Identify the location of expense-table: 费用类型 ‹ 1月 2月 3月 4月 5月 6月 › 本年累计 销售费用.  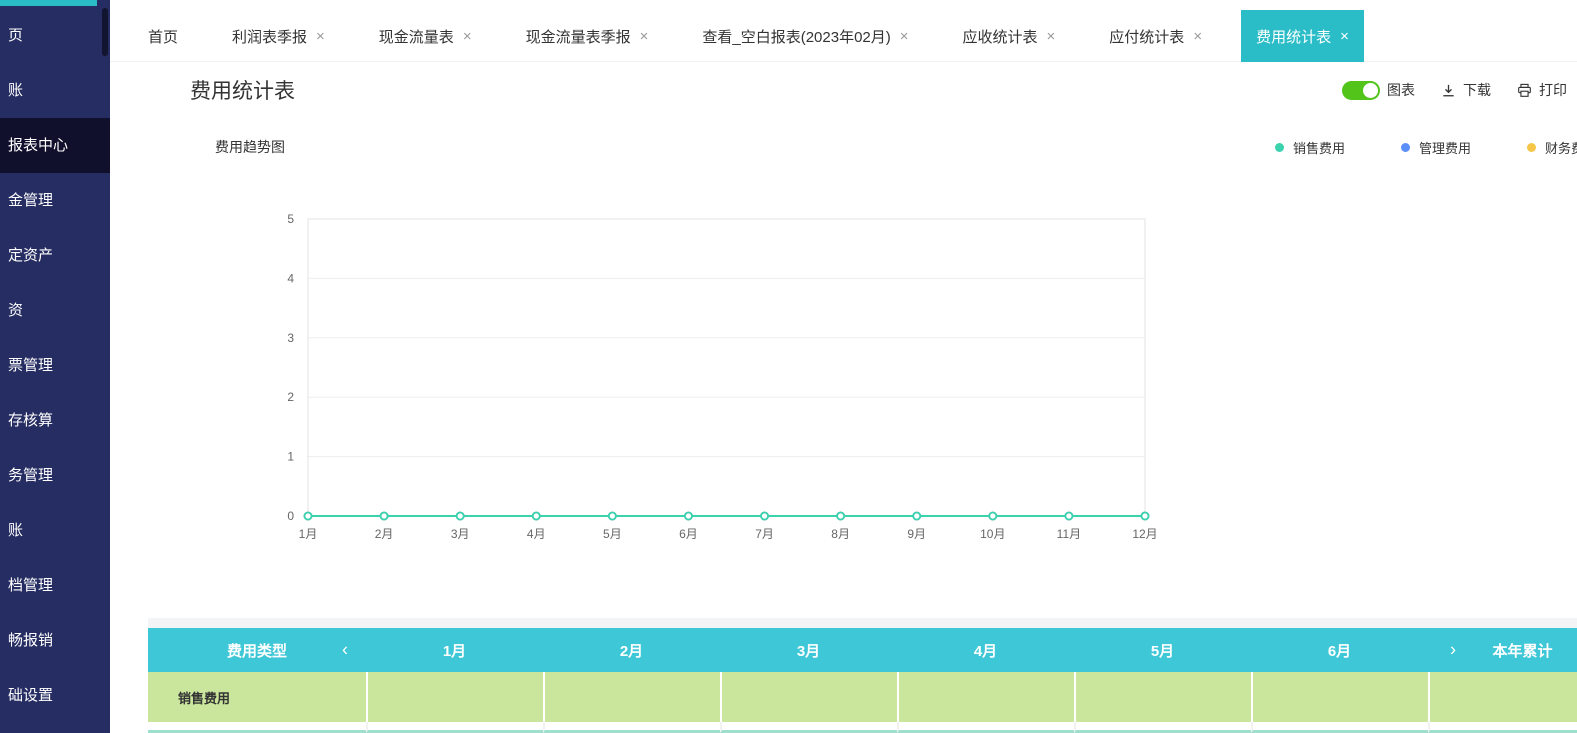
(862, 680).